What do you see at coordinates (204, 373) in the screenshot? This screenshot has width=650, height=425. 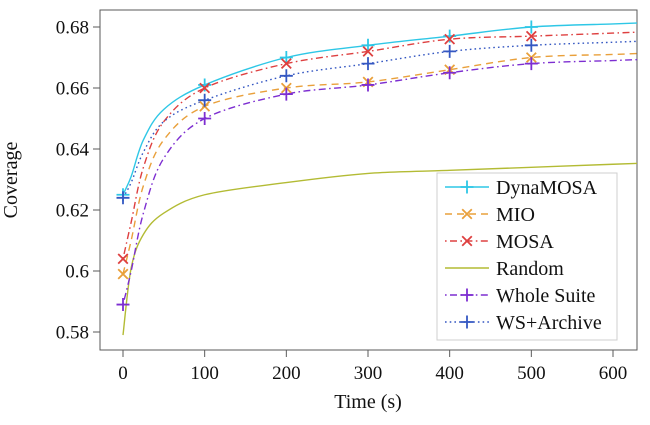 I see `x-tick-label: 100` at bounding box center [204, 373].